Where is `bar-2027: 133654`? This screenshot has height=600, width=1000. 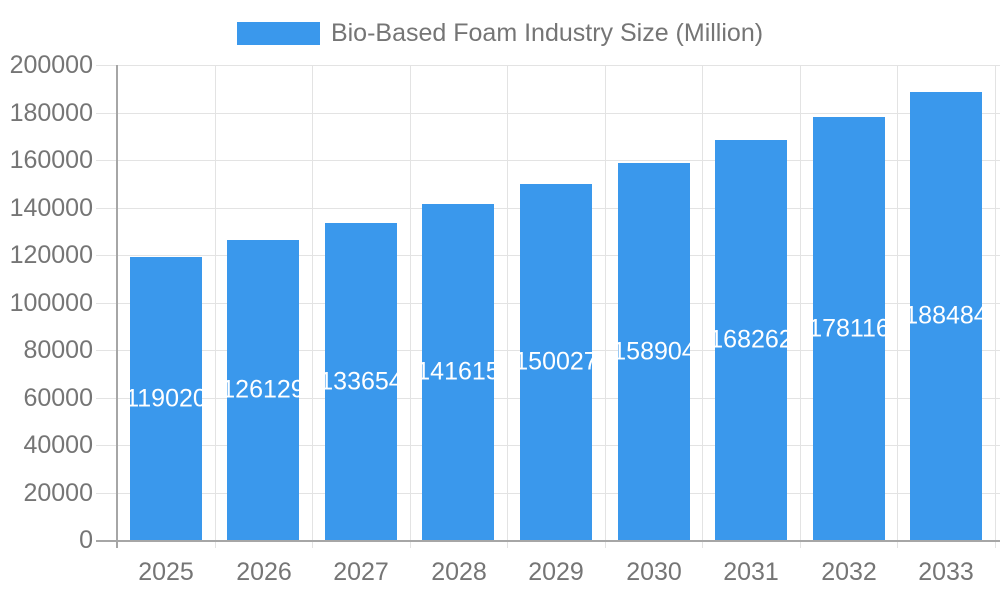
bar-2027: 133654 is located at coordinates (361, 381).